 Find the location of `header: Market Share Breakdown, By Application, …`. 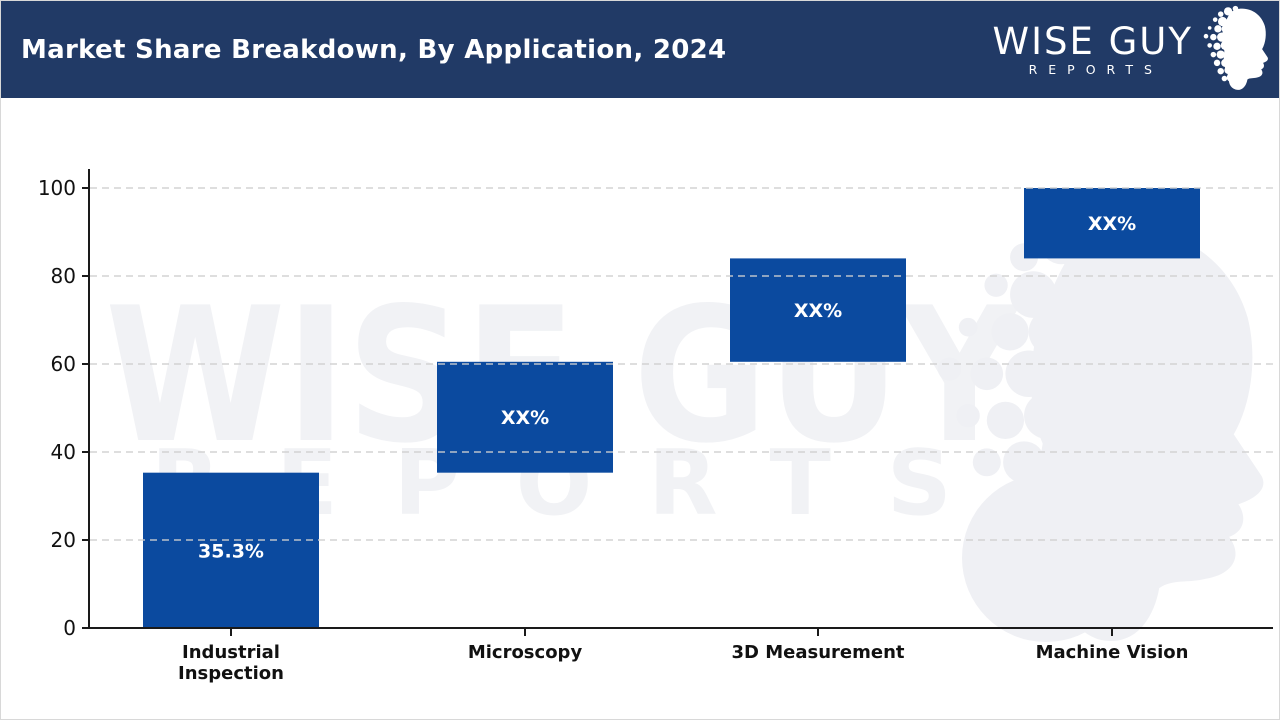

header: Market Share Breakdown, By Application, … is located at coordinates (640, 49).